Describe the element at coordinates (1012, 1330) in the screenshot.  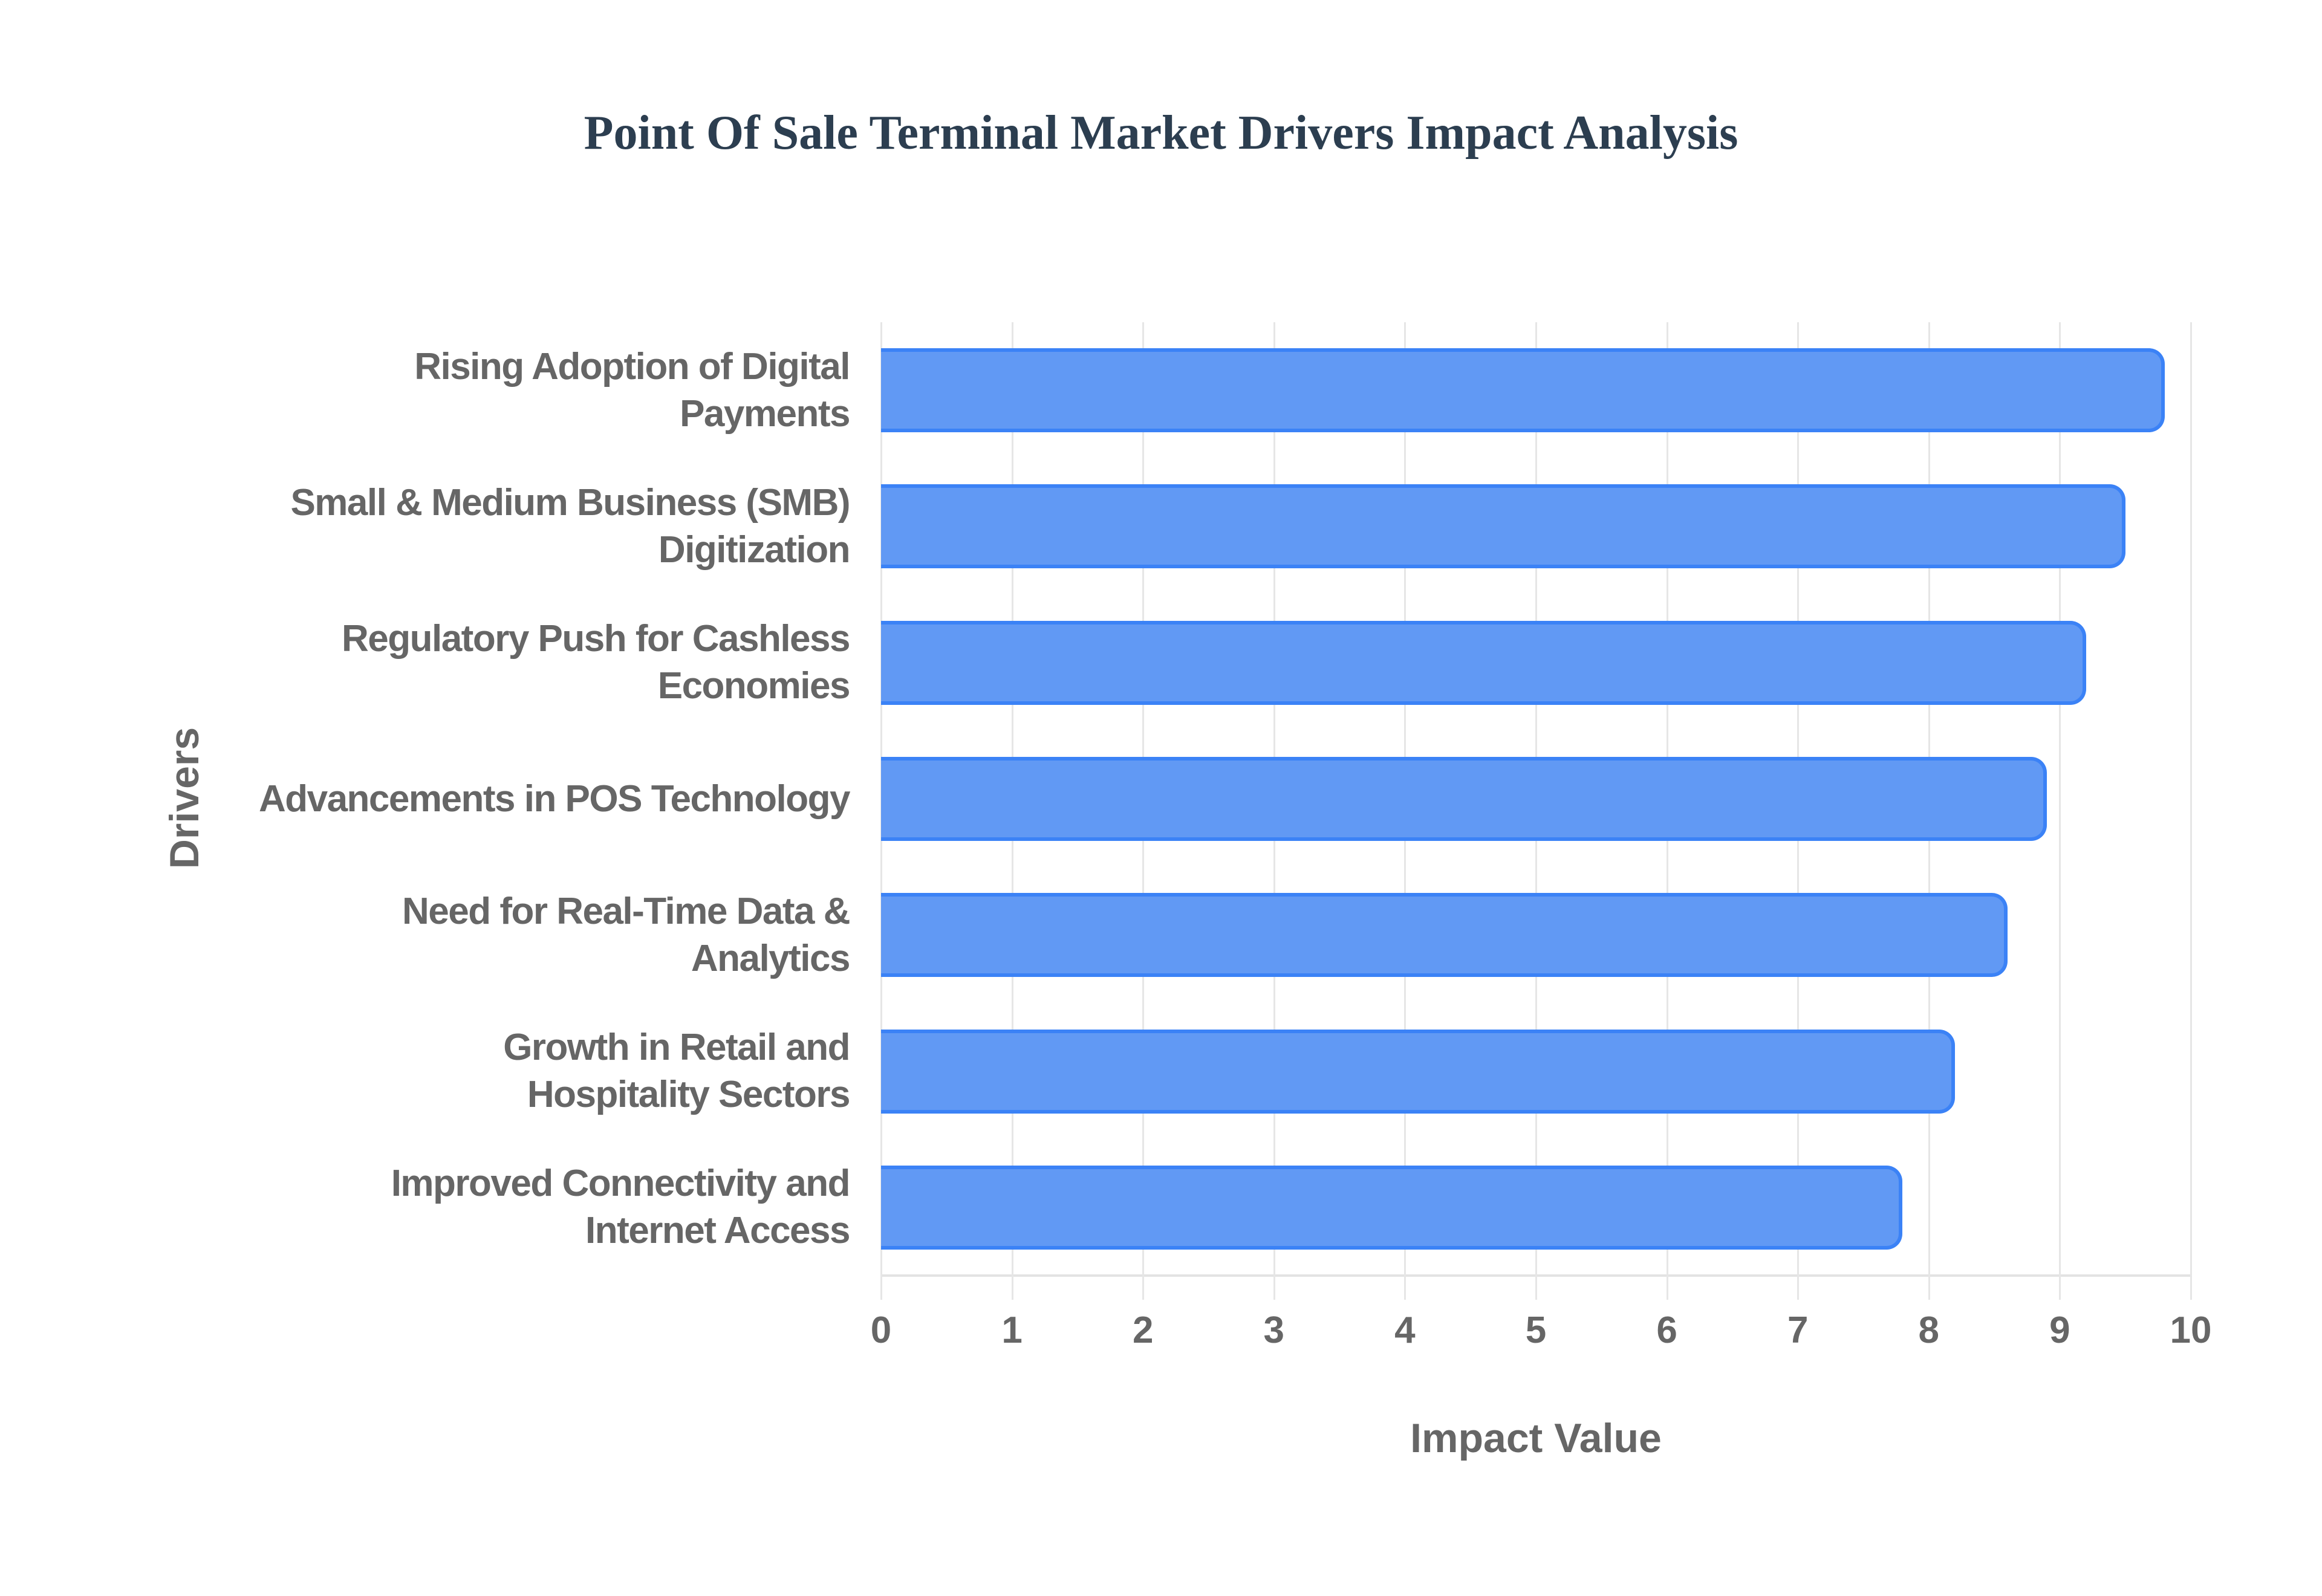
I see `x-tick-label: 1` at that location.